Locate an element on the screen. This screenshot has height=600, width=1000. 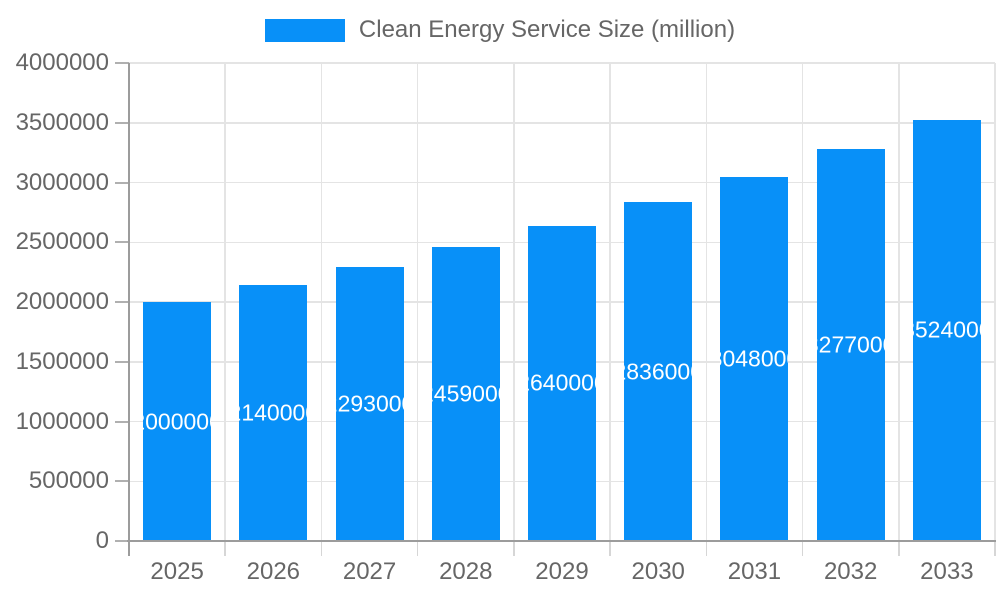
bar: 2140000 is located at coordinates (273, 413).